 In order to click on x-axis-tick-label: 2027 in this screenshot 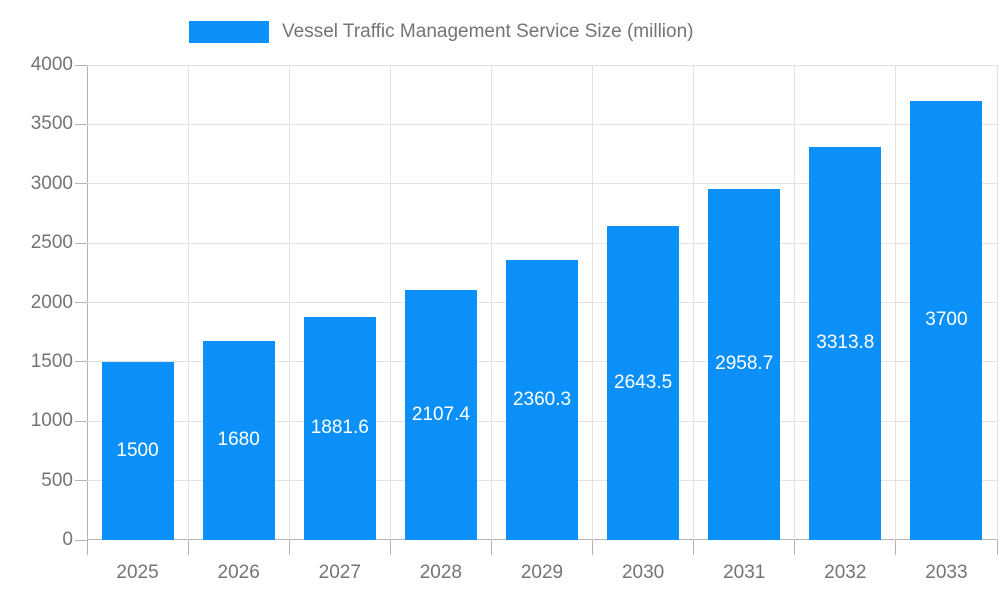, I will do `click(339, 572)`.